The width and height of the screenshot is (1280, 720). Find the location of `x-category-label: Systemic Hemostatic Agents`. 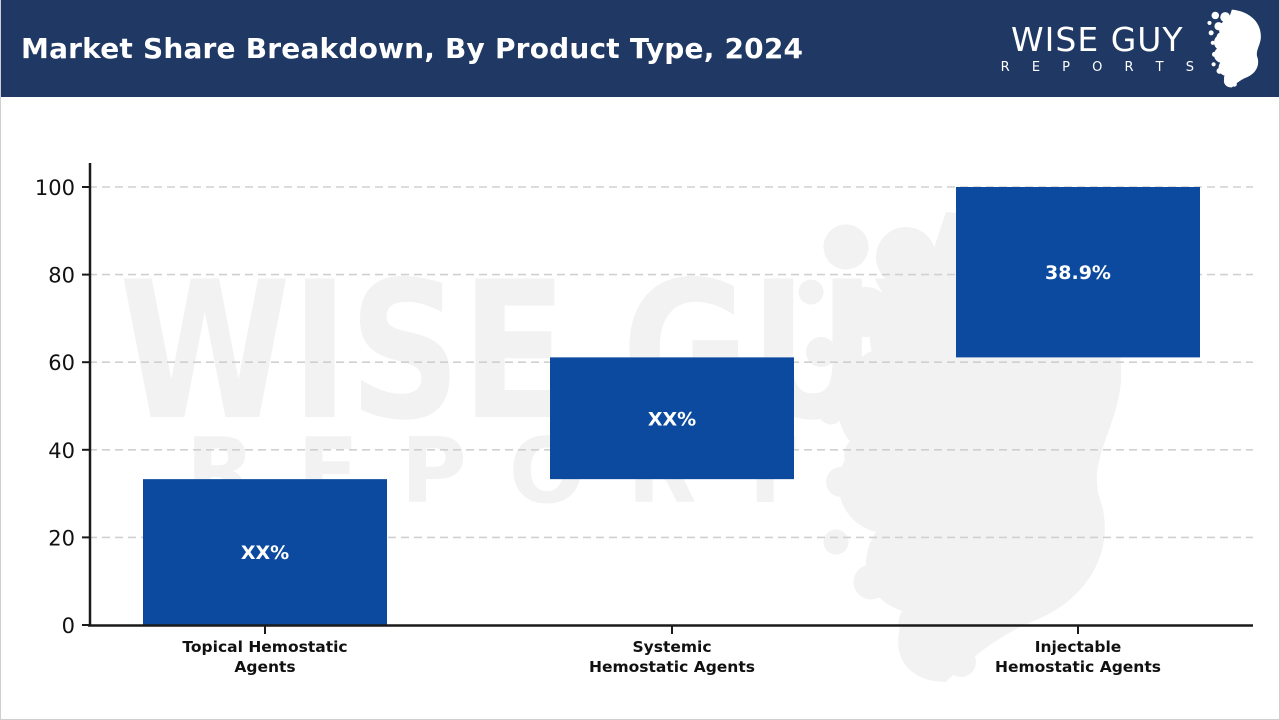

x-category-label: Systemic Hemostatic Agents is located at coordinates (672, 657).